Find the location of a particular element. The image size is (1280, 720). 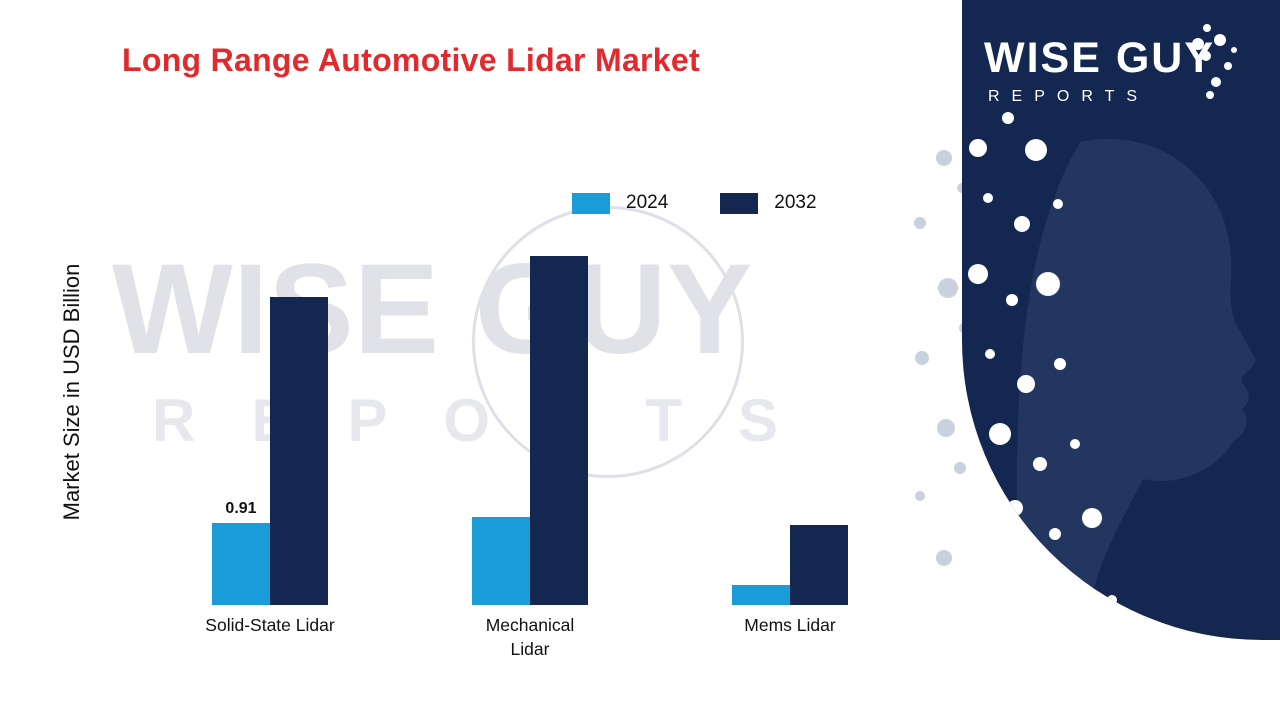

bar-group-2: Mems Lidar is located at coordinates (790, 579).